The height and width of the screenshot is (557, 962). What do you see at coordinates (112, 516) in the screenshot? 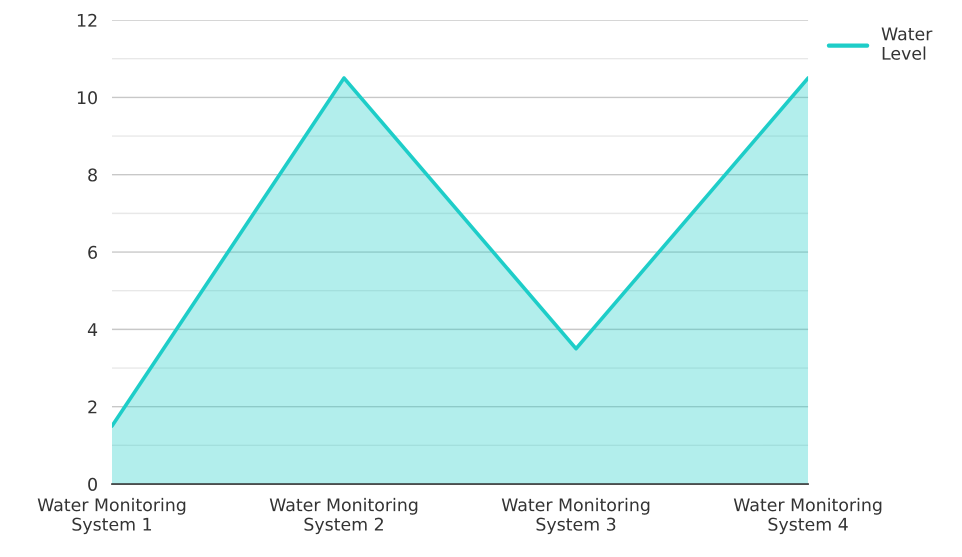
I see `x-tick-label: Water Monitoring System 1` at bounding box center [112, 516].